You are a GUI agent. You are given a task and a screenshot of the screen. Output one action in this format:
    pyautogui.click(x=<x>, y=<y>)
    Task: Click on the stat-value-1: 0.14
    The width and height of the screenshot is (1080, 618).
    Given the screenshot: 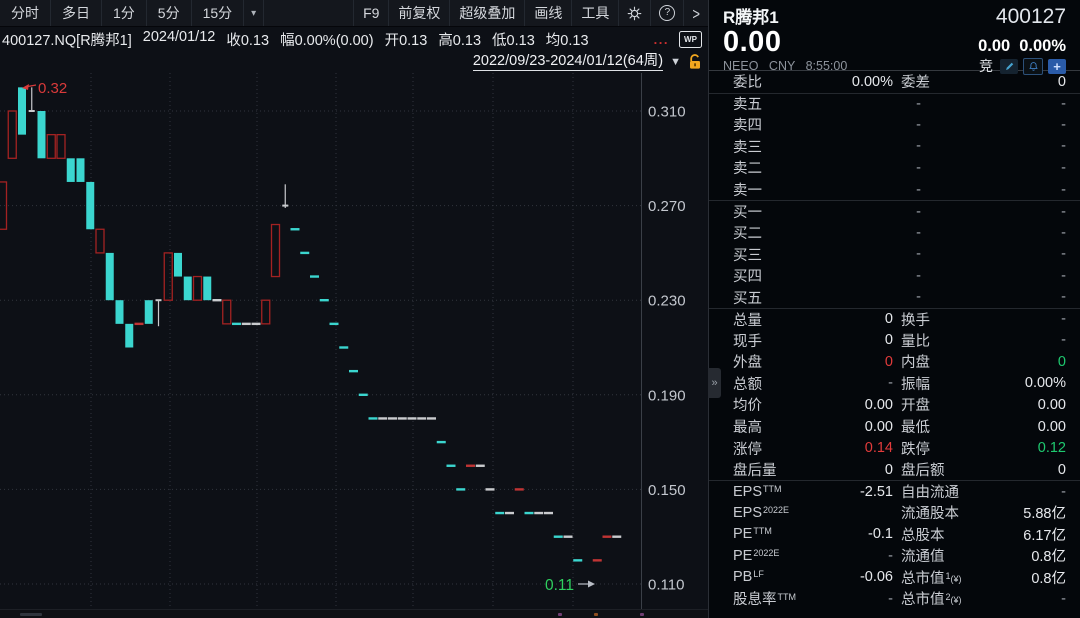 What is the action you would take?
    pyautogui.click(x=878, y=448)
    